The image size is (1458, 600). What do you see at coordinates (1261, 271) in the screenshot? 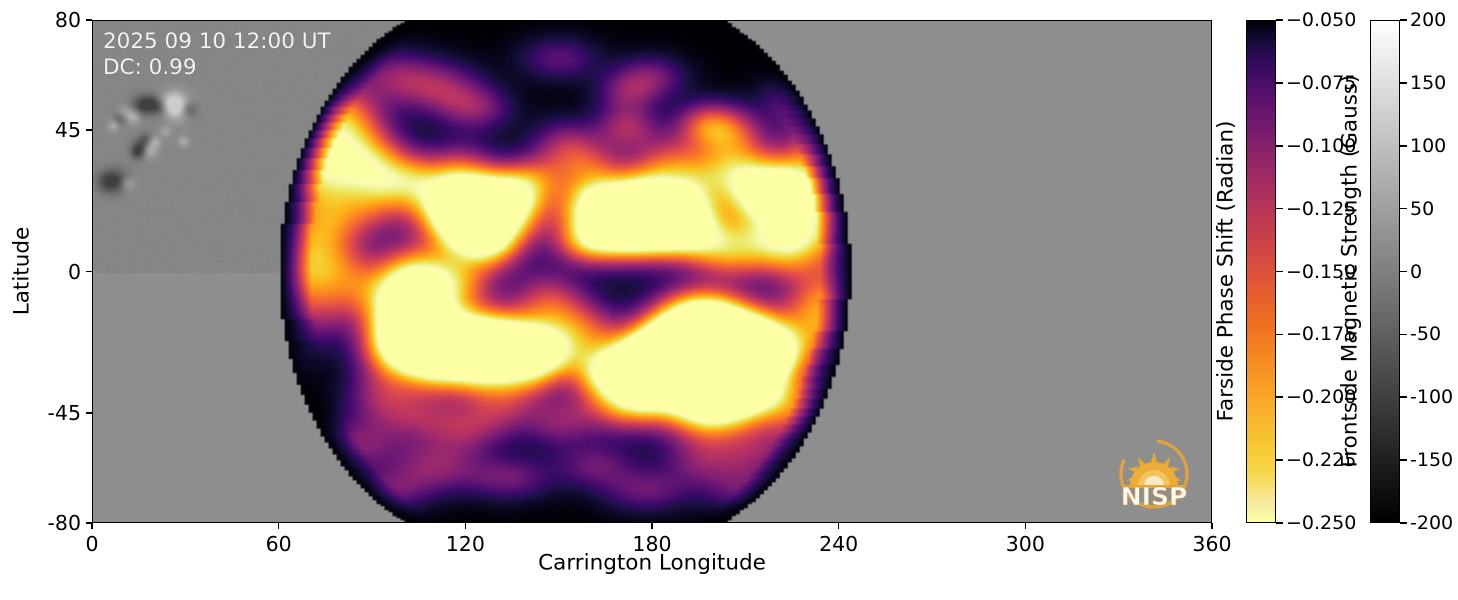
I see `colorbar-farside-phase-shift` at bounding box center [1261, 271].